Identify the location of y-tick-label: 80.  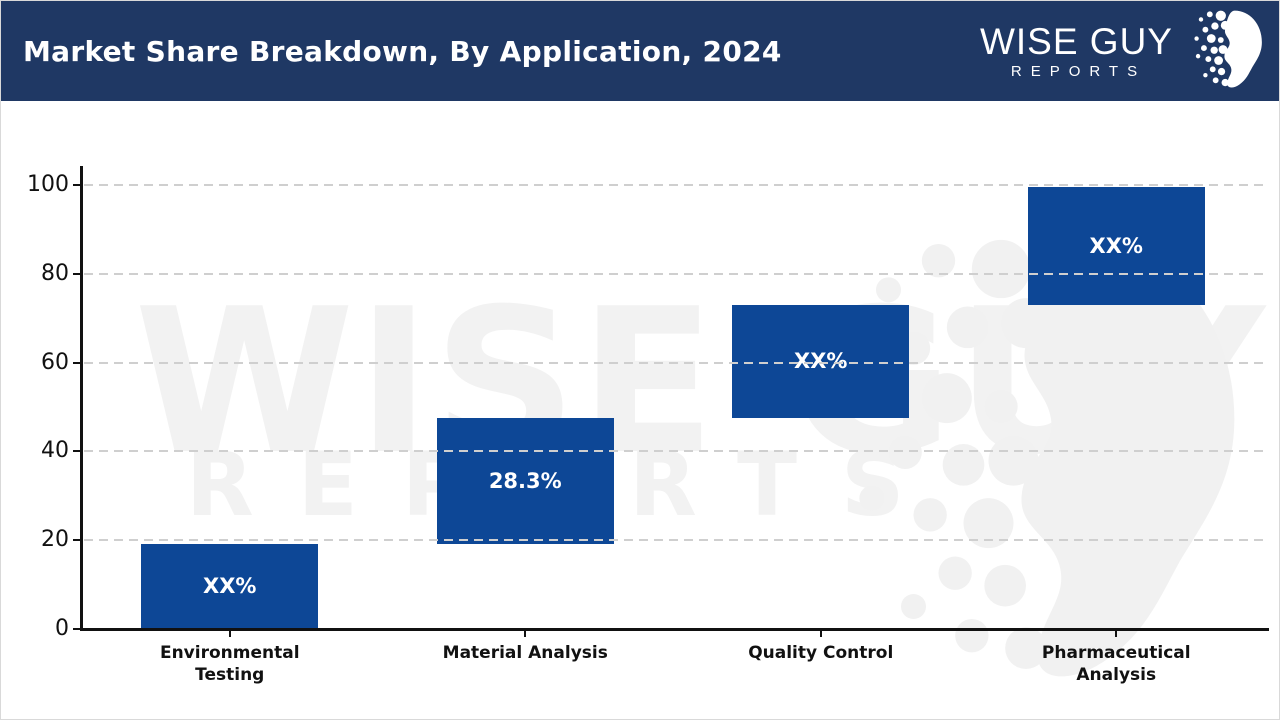
(55, 273).